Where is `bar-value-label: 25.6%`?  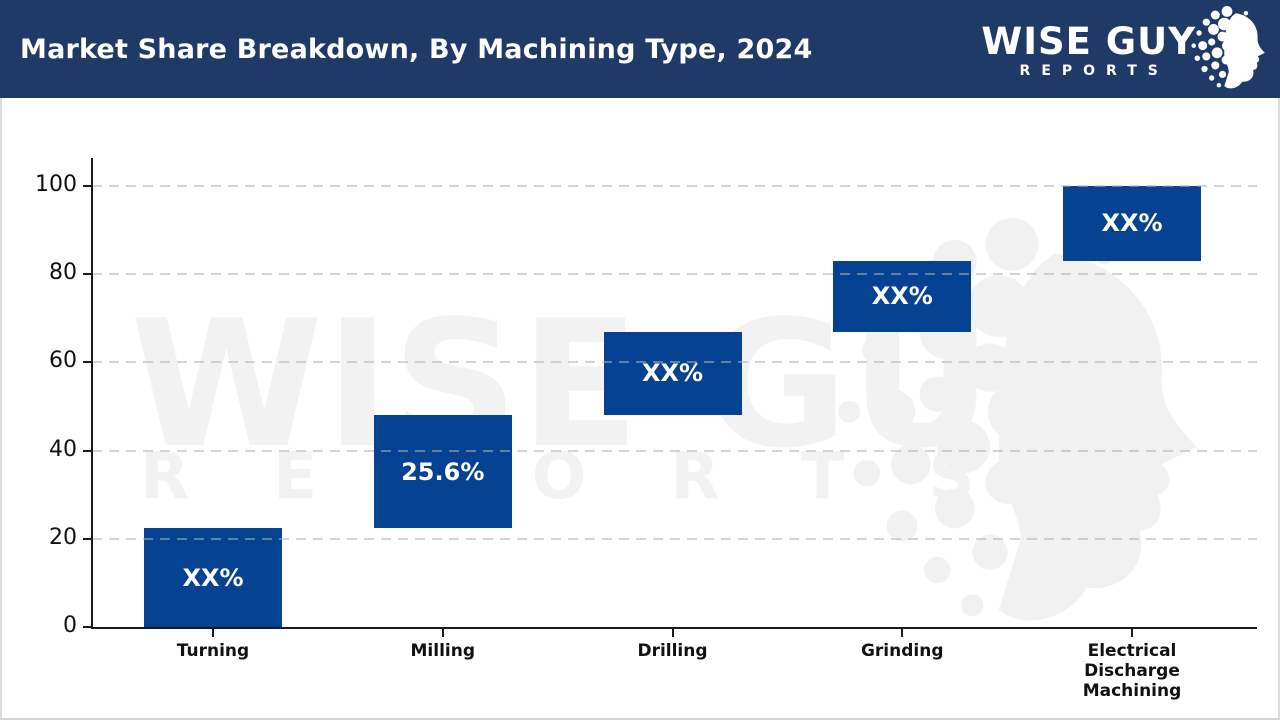 bar-value-label: 25.6% is located at coordinates (443, 471).